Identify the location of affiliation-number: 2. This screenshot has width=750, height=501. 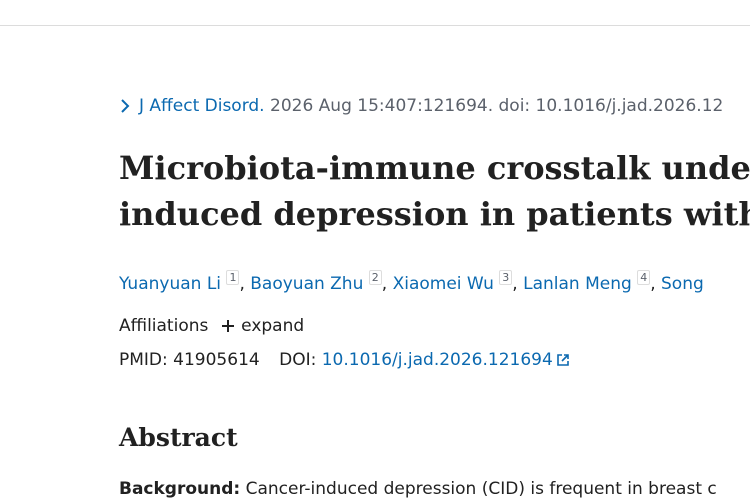
(375, 277).